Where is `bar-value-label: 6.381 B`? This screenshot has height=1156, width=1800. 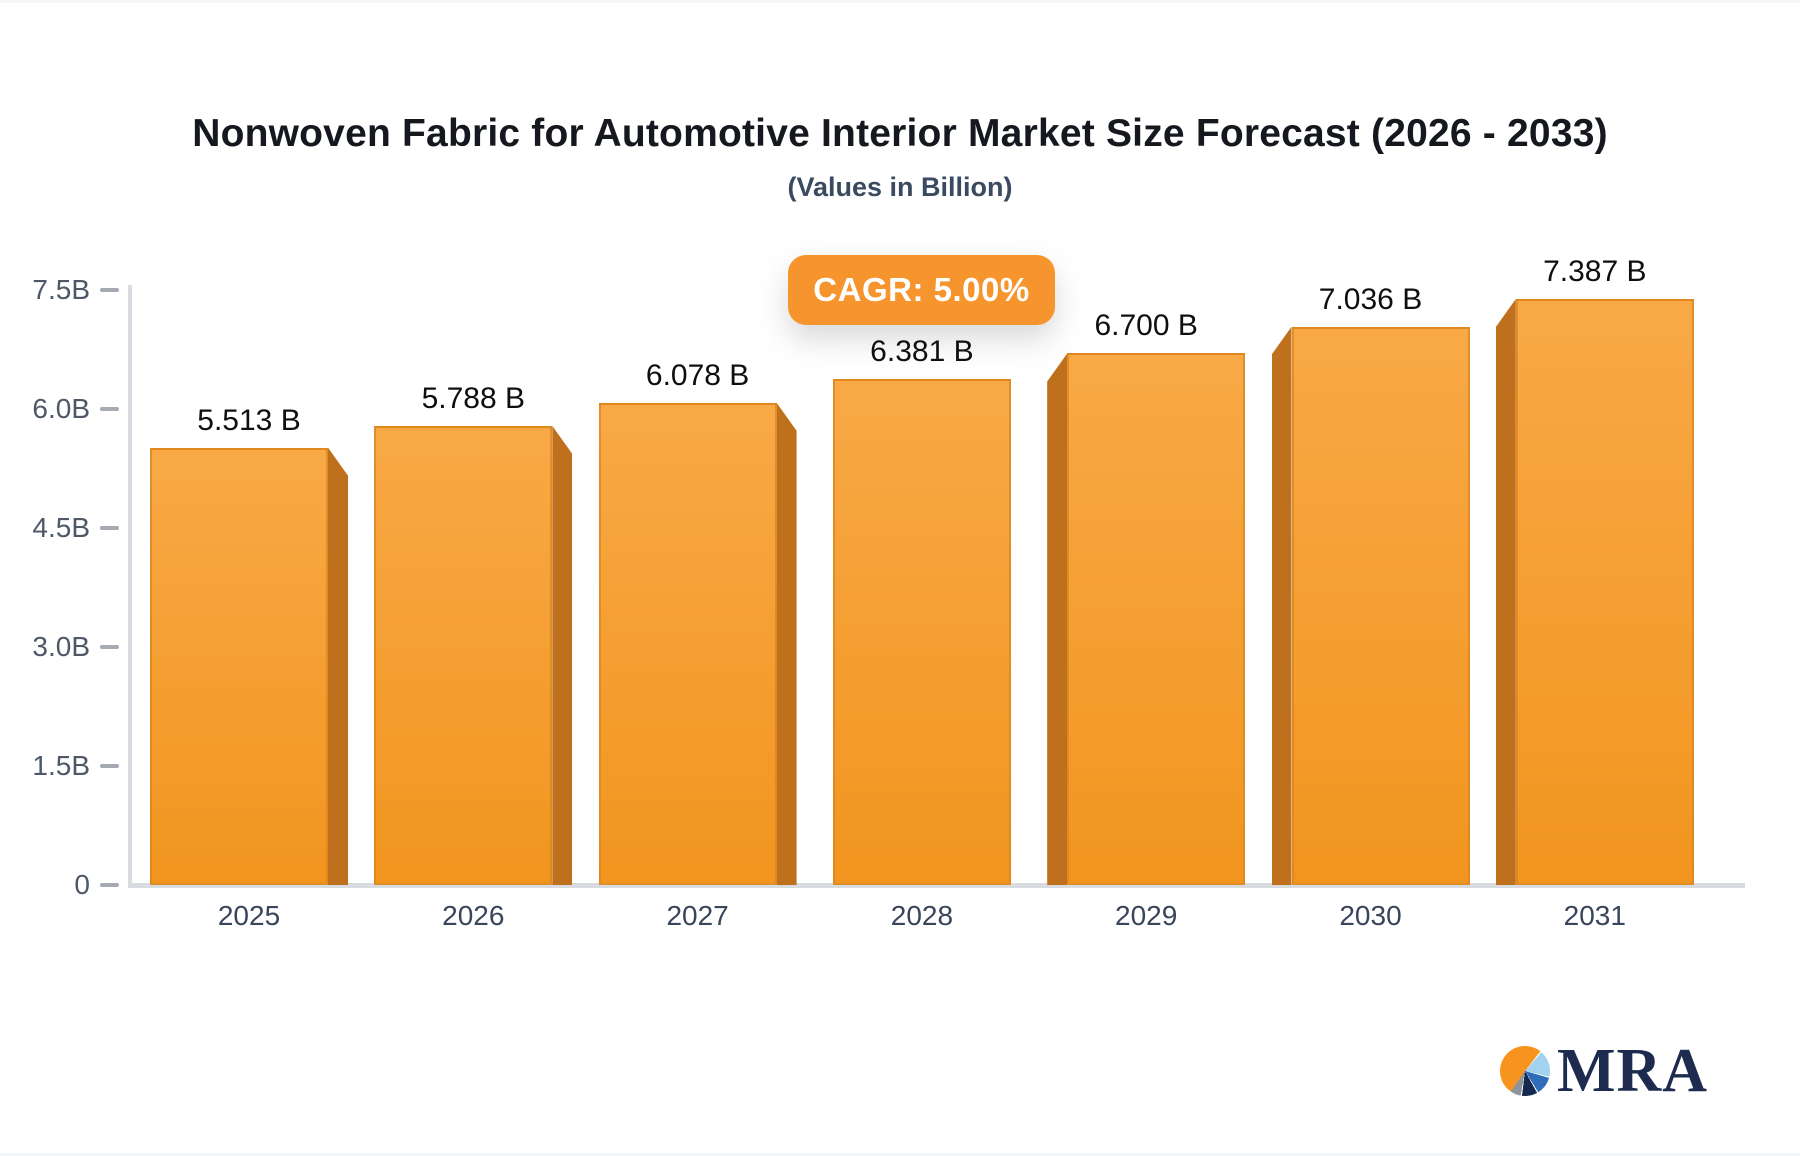
bar-value-label: 6.381 B is located at coordinates (922, 351).